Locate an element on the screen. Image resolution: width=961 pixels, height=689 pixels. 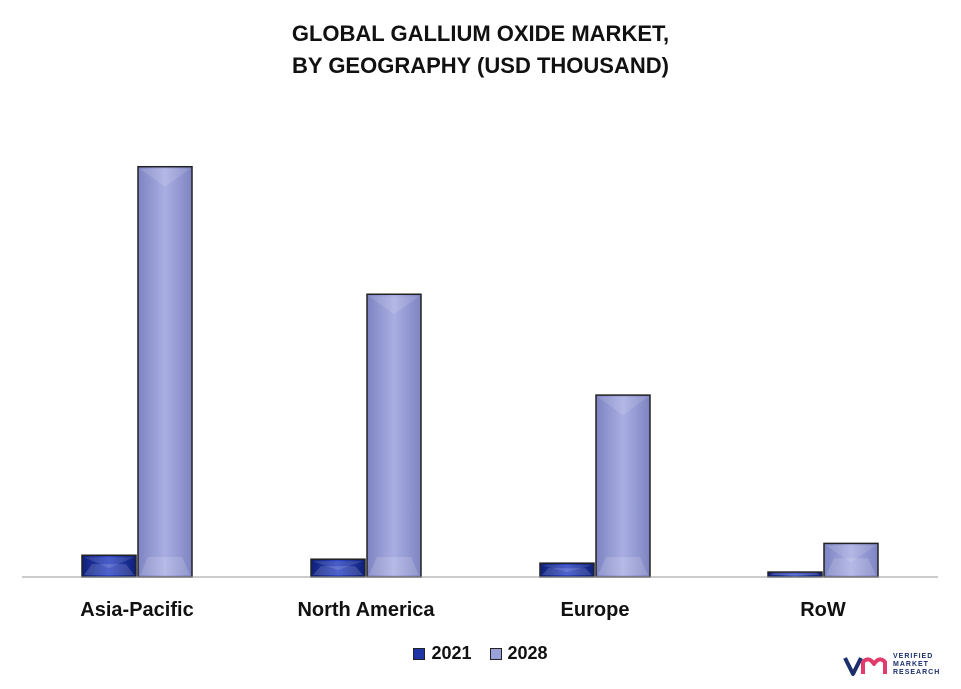
brand-logo: VERIFIED MARKET RESEARCH is located at coordinates (899, 665).